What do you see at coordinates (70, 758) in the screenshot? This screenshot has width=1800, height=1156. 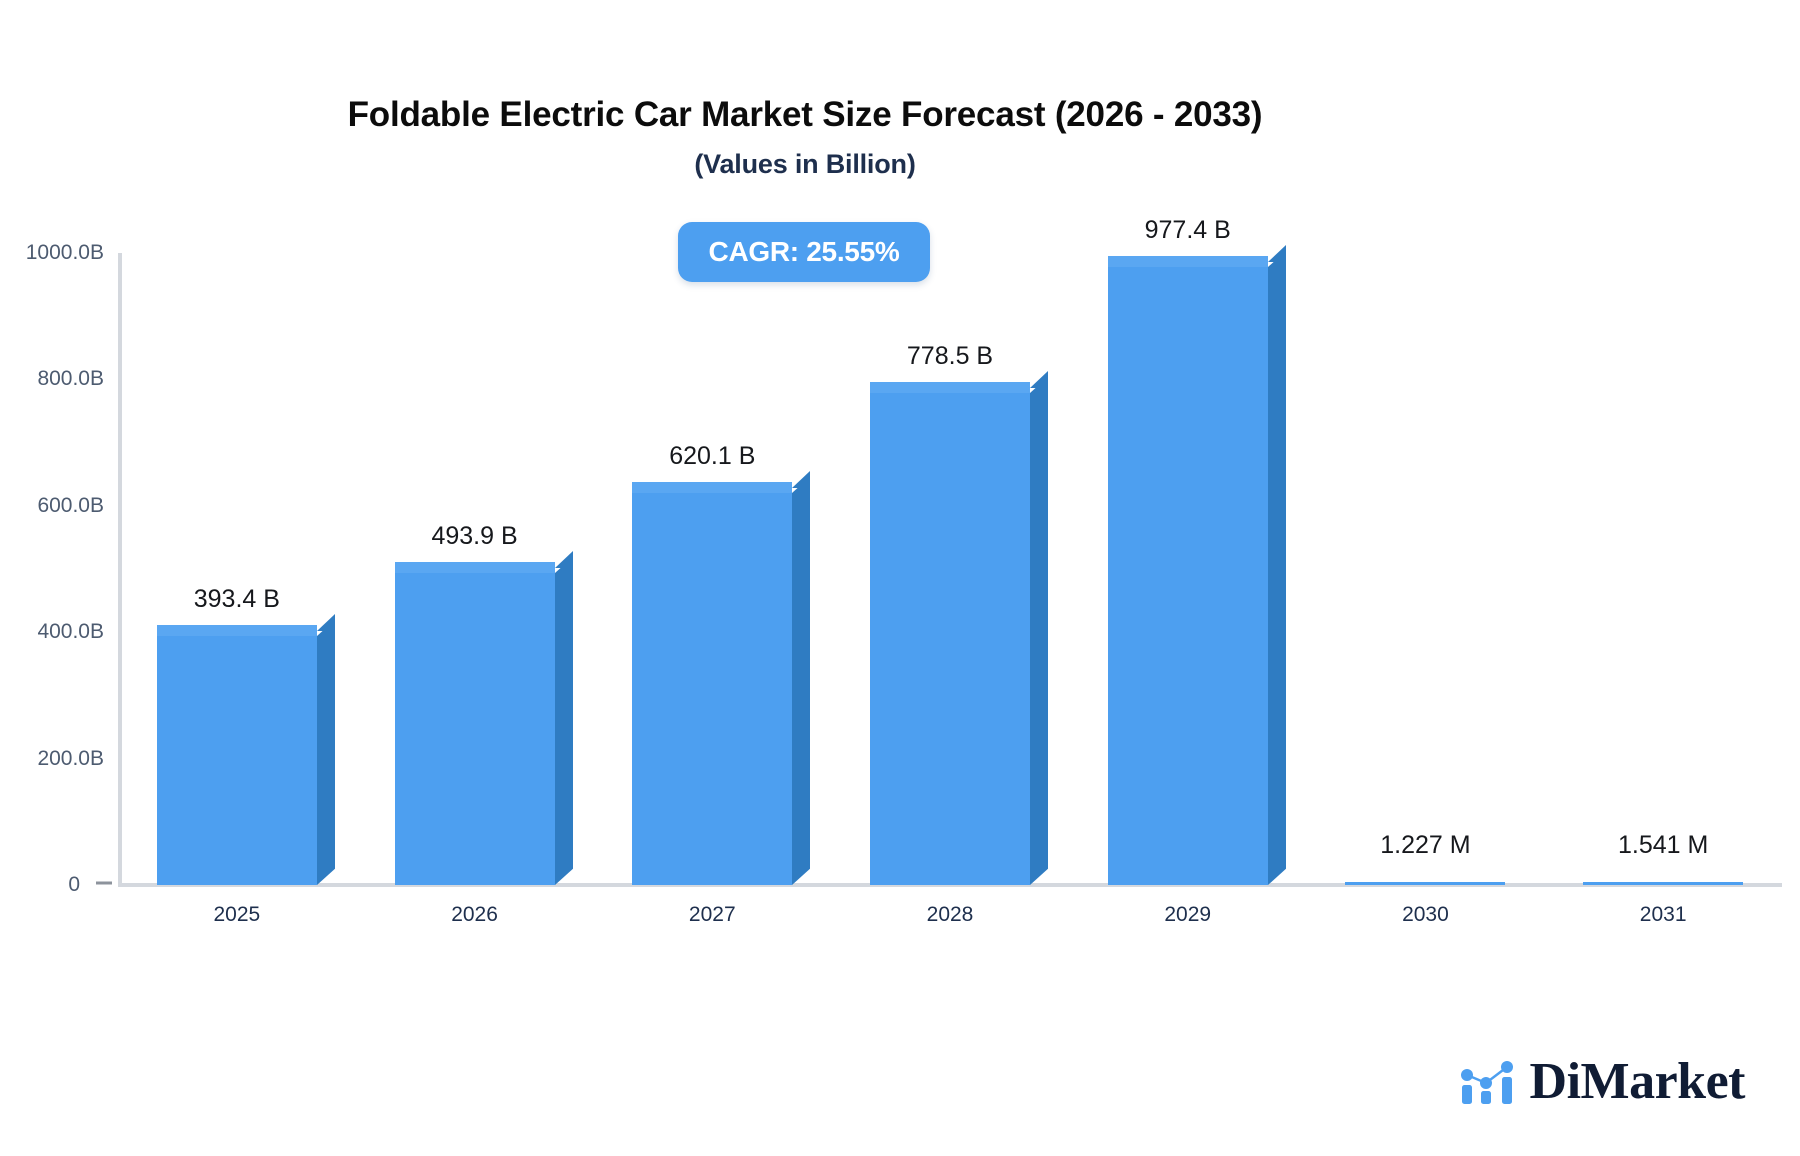 I see `y-axis-tick-label: 200.0B` at bounding box center [70, 758].